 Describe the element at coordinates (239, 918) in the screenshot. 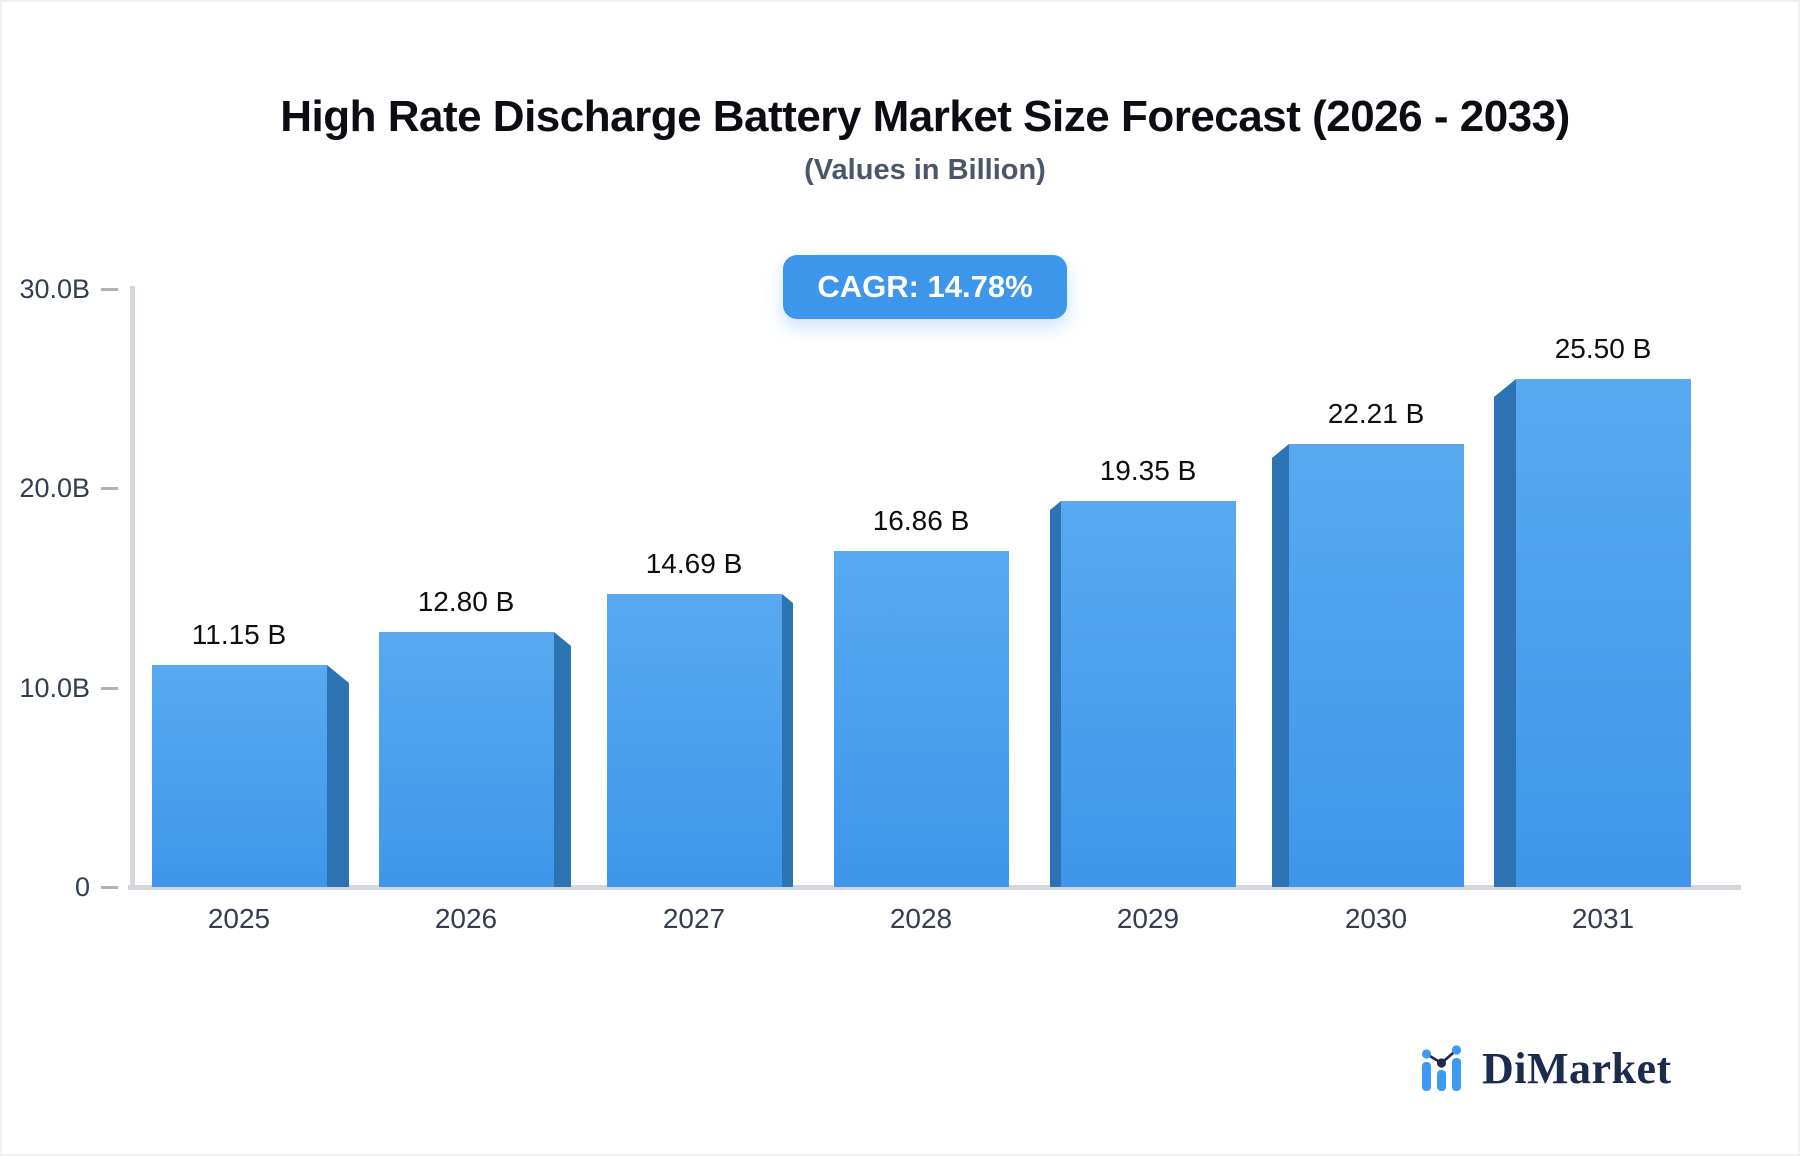

I see `x-tick-label: 2025` at that location.